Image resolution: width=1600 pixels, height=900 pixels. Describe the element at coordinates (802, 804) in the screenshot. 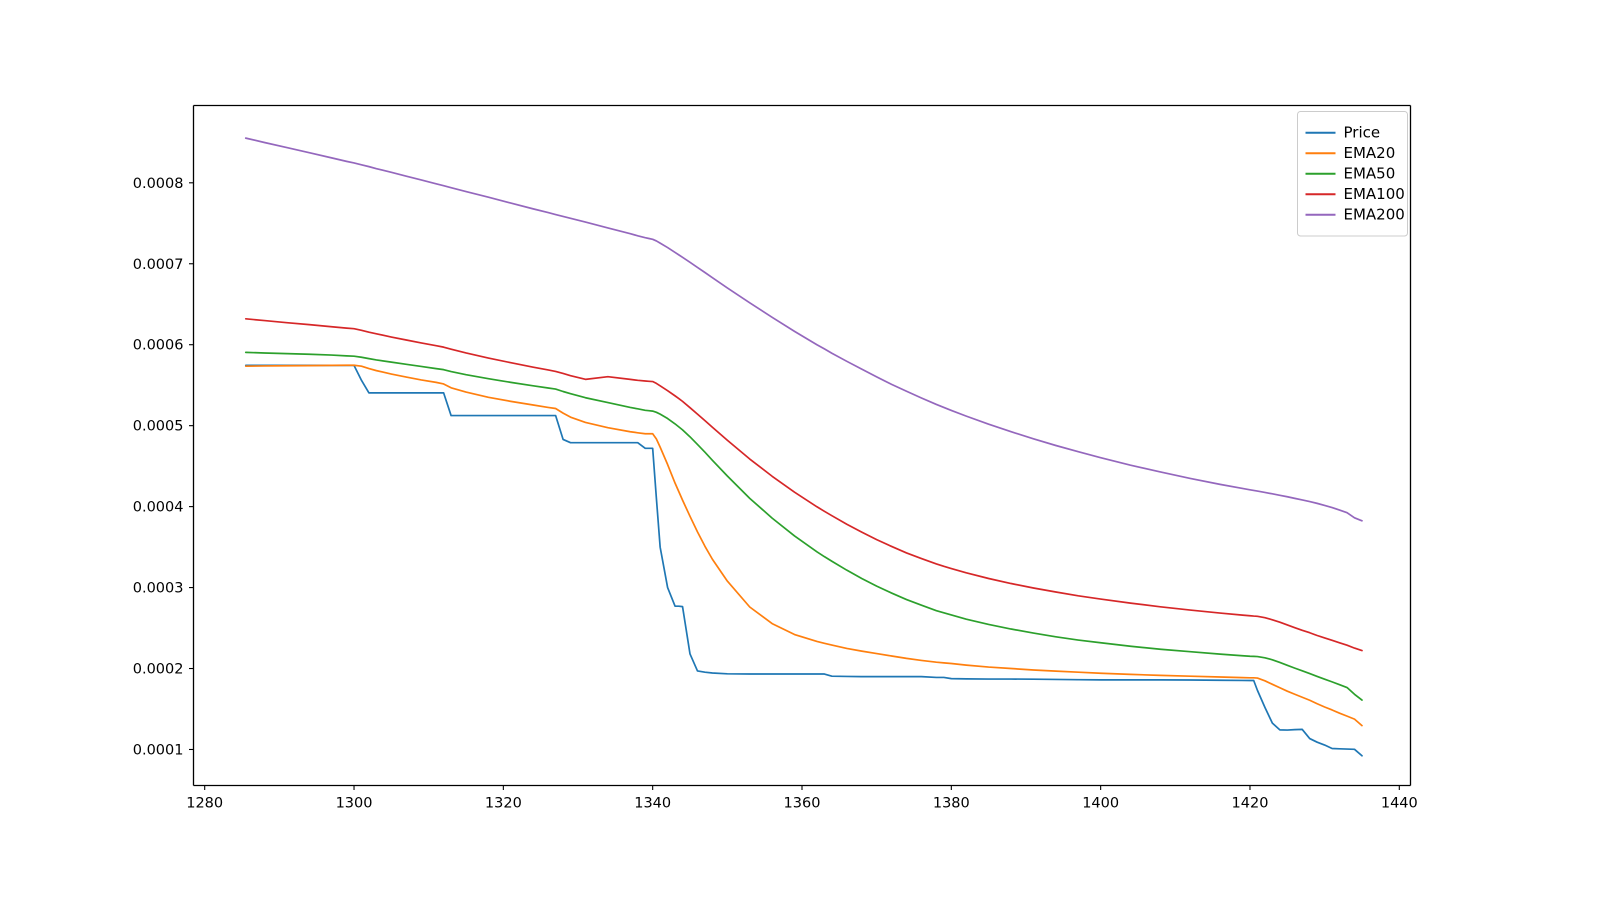

I see `x-tick-label: 1360` at that location.